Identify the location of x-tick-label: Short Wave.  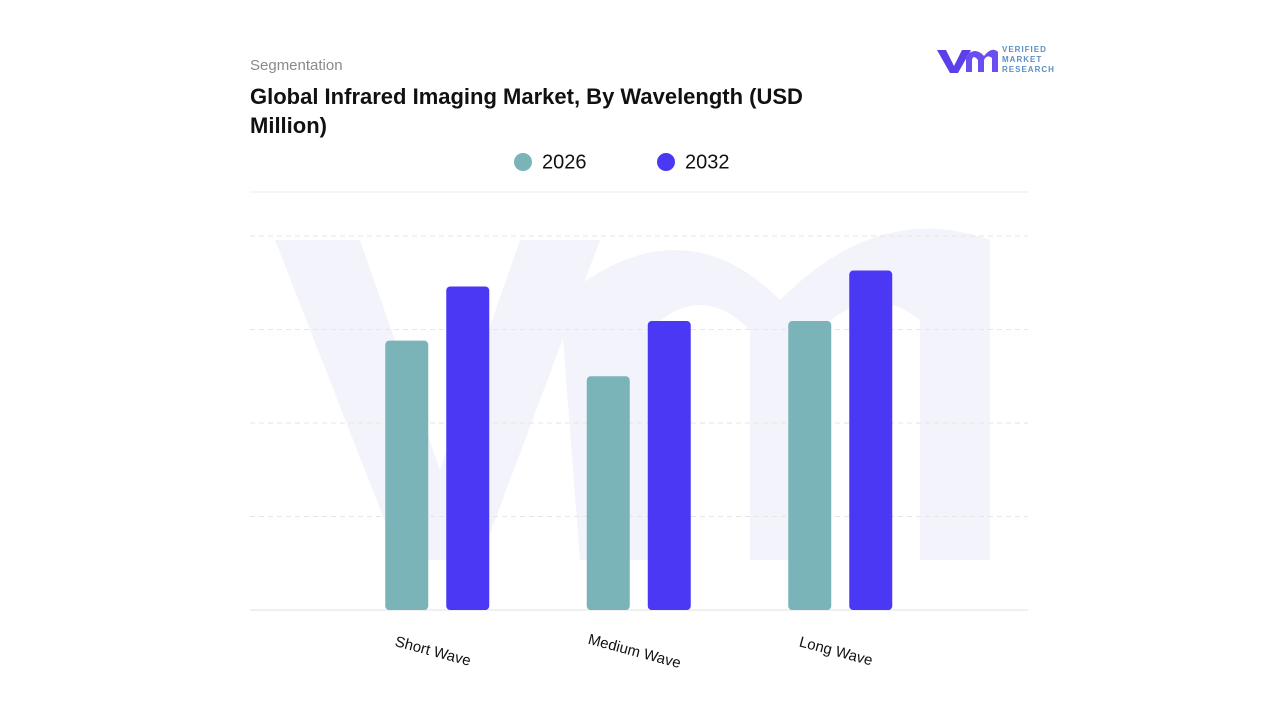
(433, 651).